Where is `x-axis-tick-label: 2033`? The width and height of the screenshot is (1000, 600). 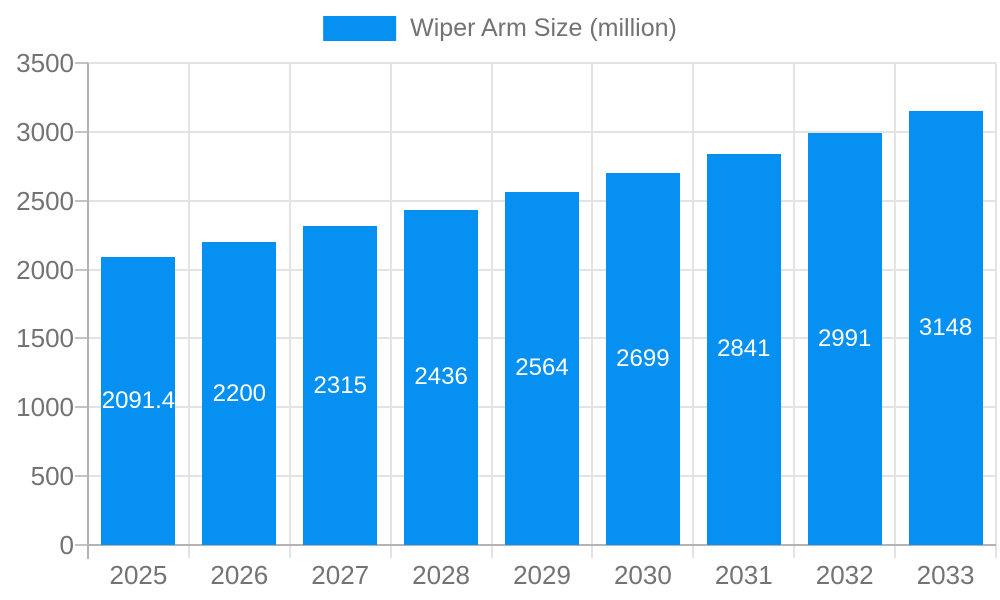
x-axis-tick-label: 2033 is located at coordinates (945, 575).